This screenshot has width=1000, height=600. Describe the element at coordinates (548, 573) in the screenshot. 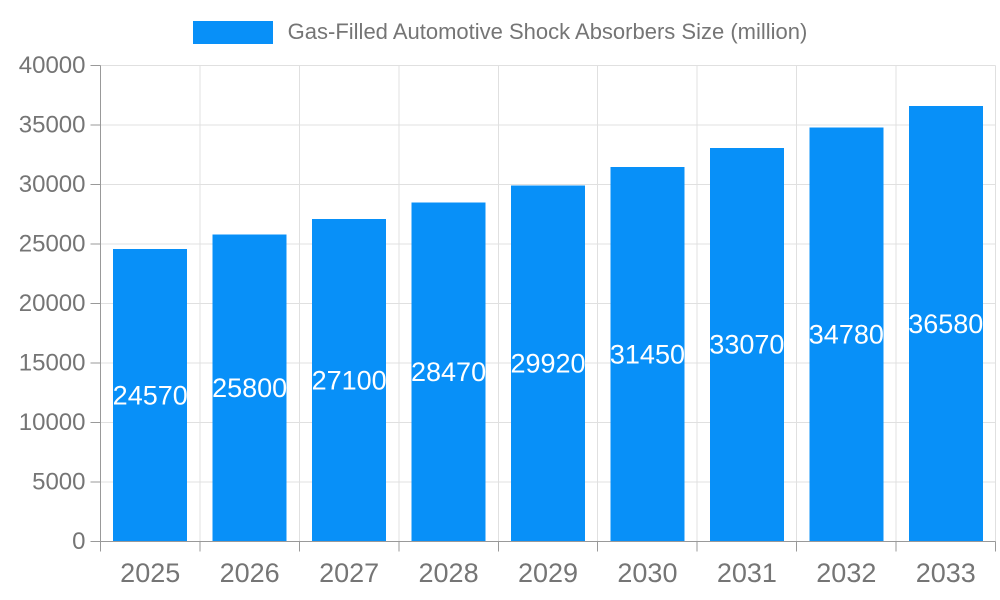

I see `x-tick-label: 2029` at that location.